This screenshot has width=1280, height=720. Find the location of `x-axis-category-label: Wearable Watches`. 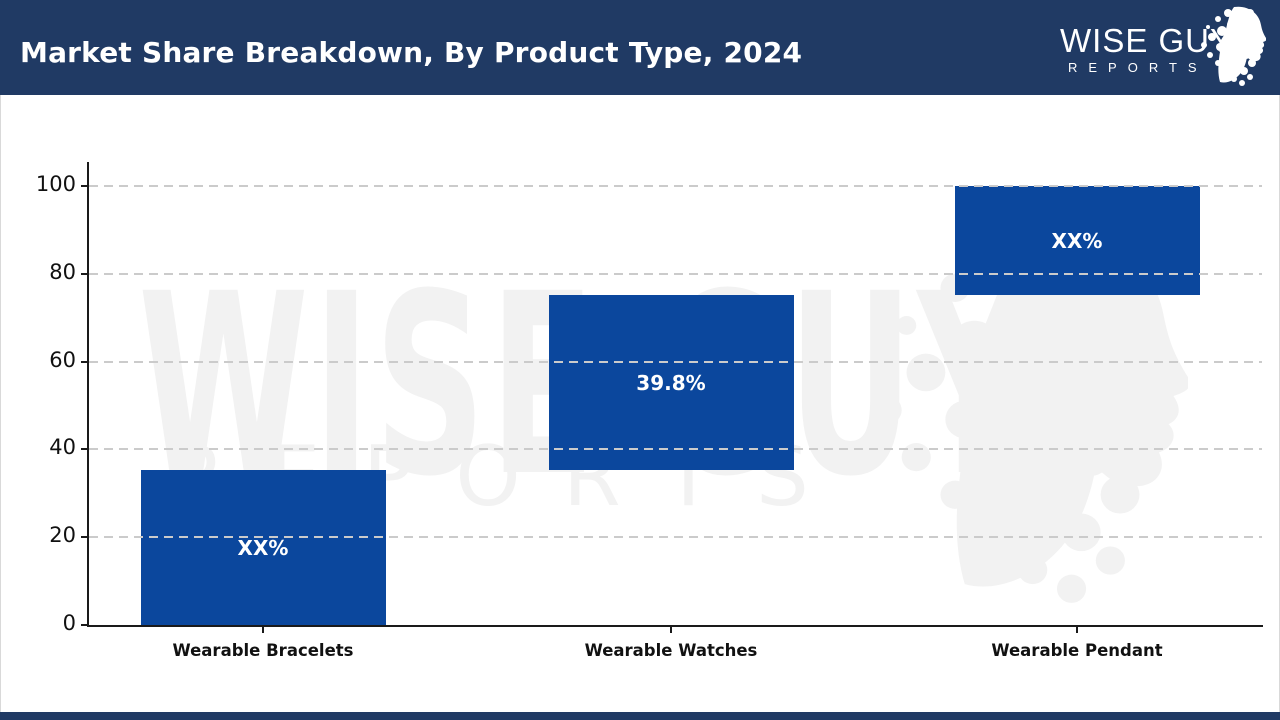

x-axis-category-label: Wearable Watches is located at coordinates (671, 650).